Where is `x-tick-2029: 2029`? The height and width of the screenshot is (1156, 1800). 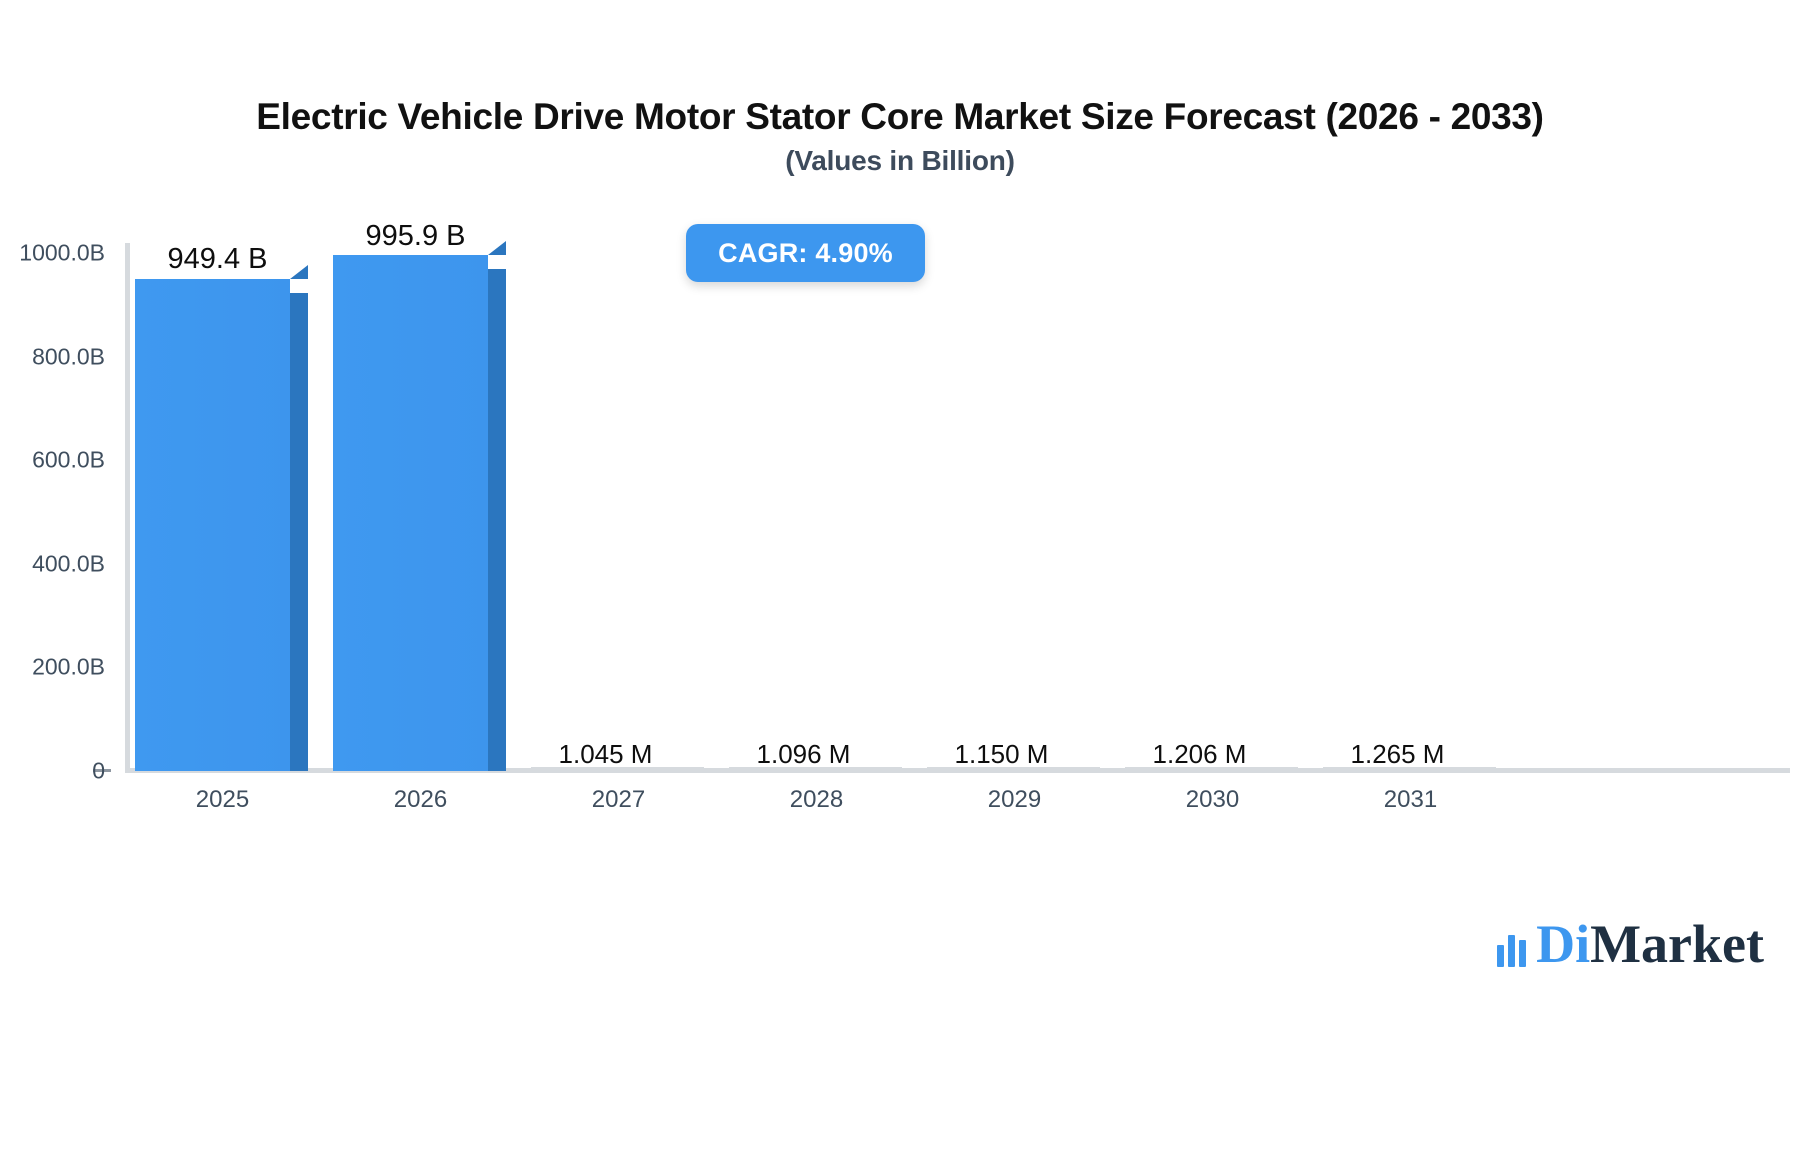
x-tick-2029: 2029 is located at coordinates (1014, 799).